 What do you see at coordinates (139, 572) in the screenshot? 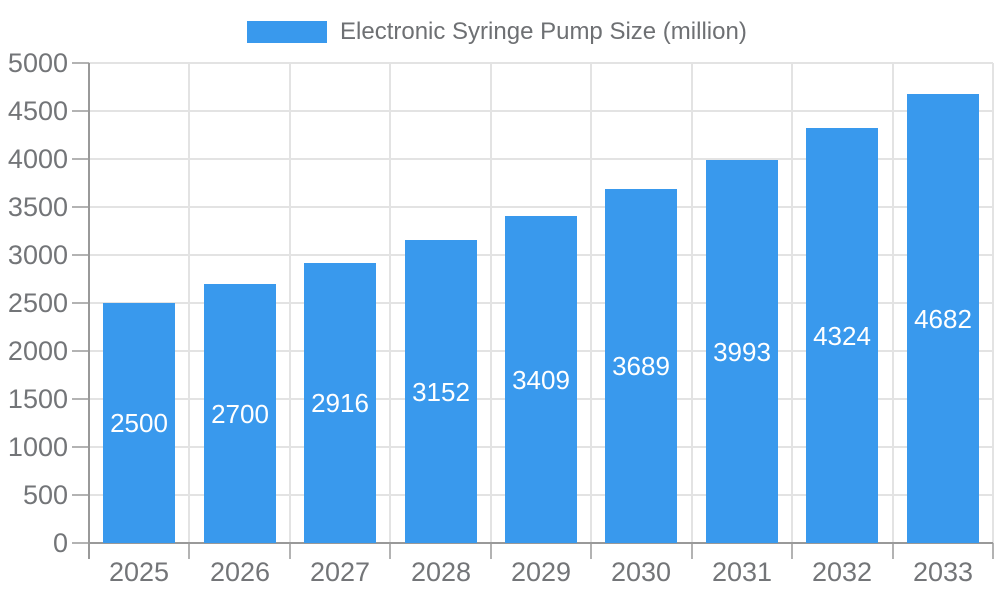
I see `x-tick-label: 2025` at bounding box center [139, 572].